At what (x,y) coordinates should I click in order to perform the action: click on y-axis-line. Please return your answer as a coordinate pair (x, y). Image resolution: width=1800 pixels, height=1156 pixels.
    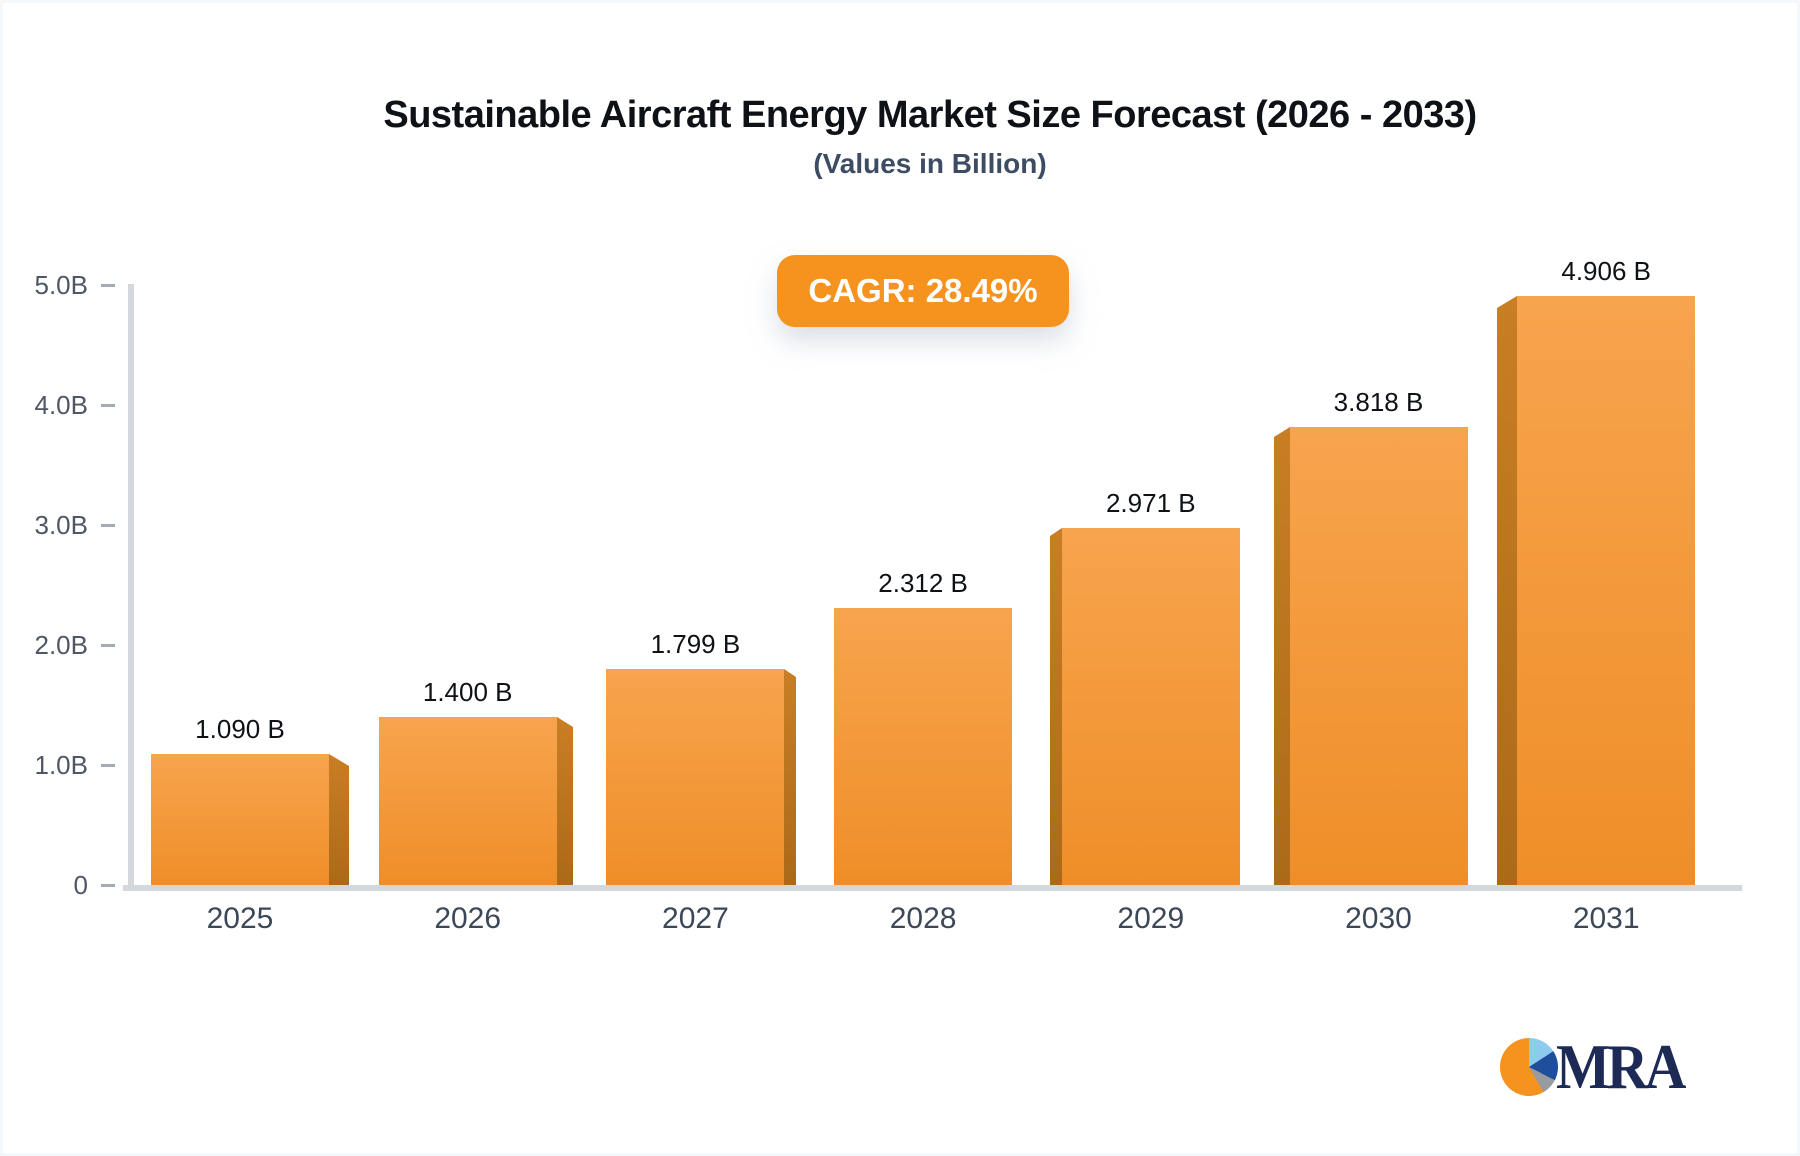
    Looking at the image, I should click on (131, 587).